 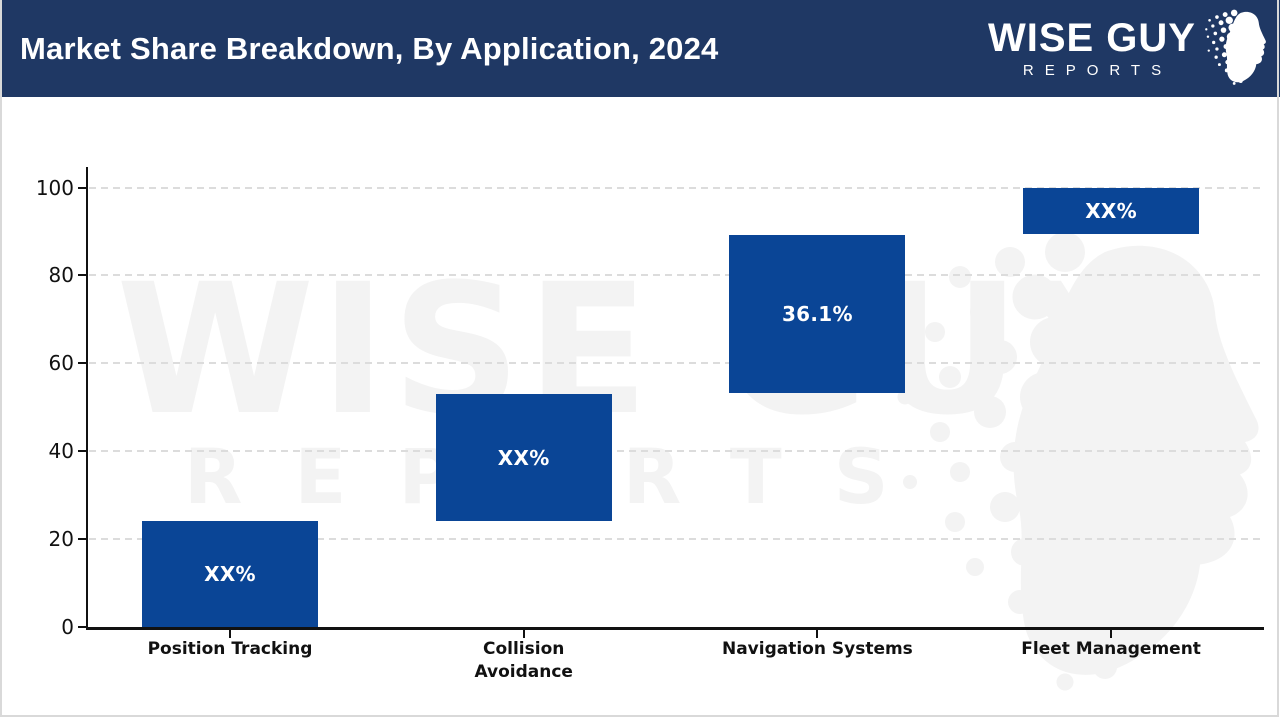 I want to click on brand-logo: WISE GUY REPORTS, so click(x=1130, y=49).